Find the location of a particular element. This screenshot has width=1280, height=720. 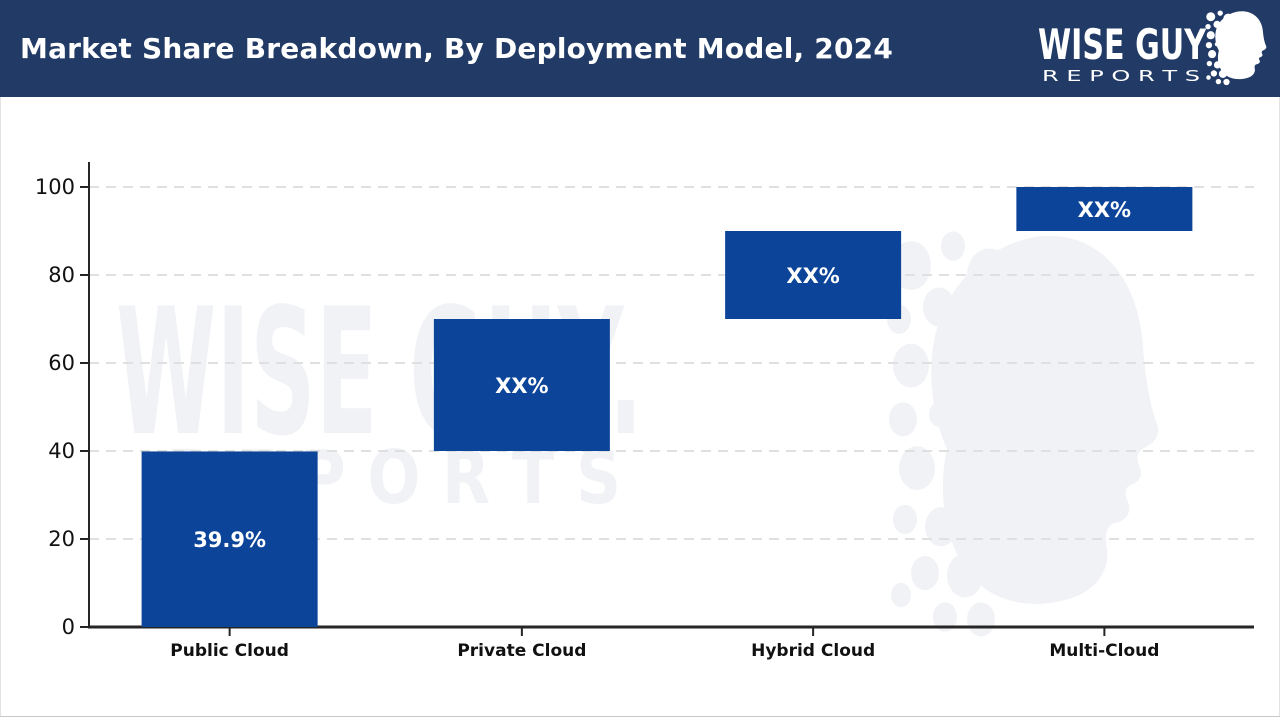

bar-private-cloud is located at coordinates (521, 385).